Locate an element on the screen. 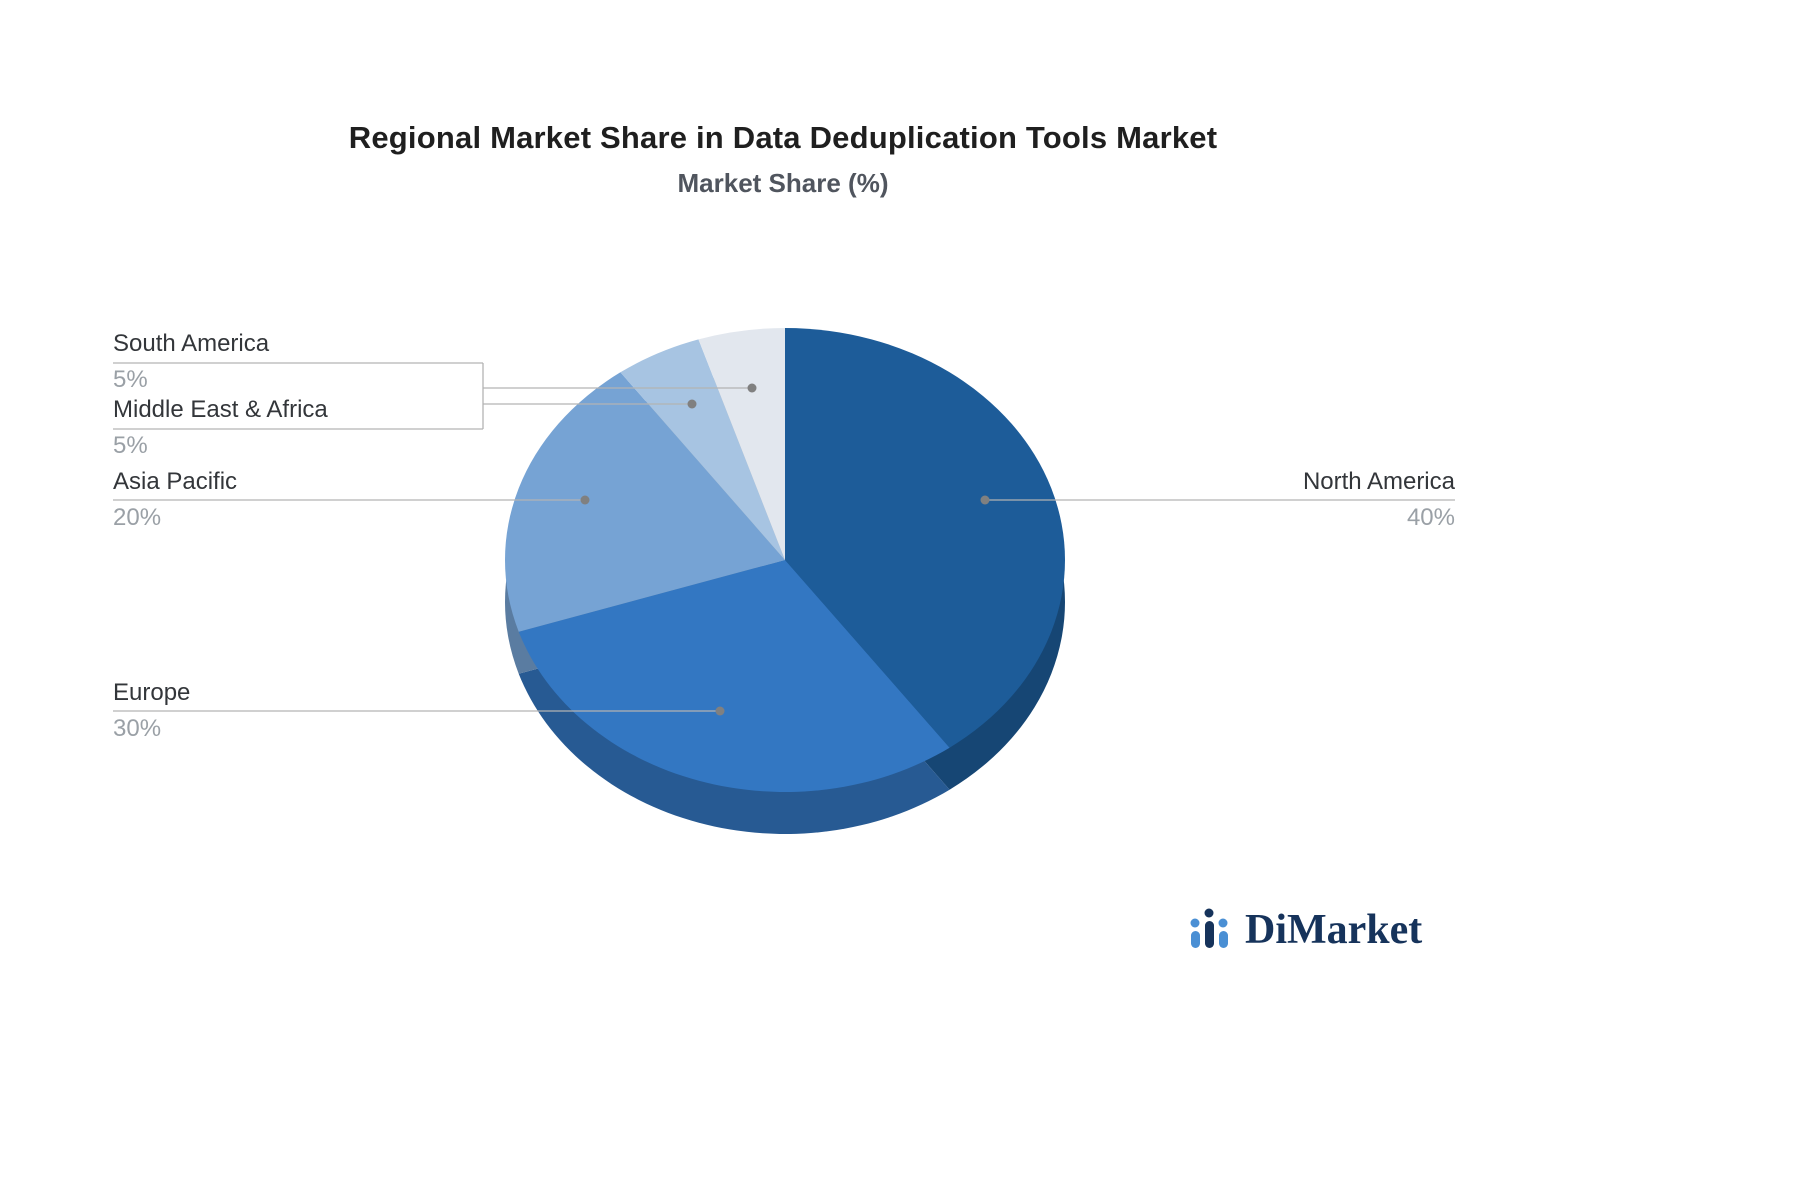  brand-logo-icon is located at coordinates (1209, 928).